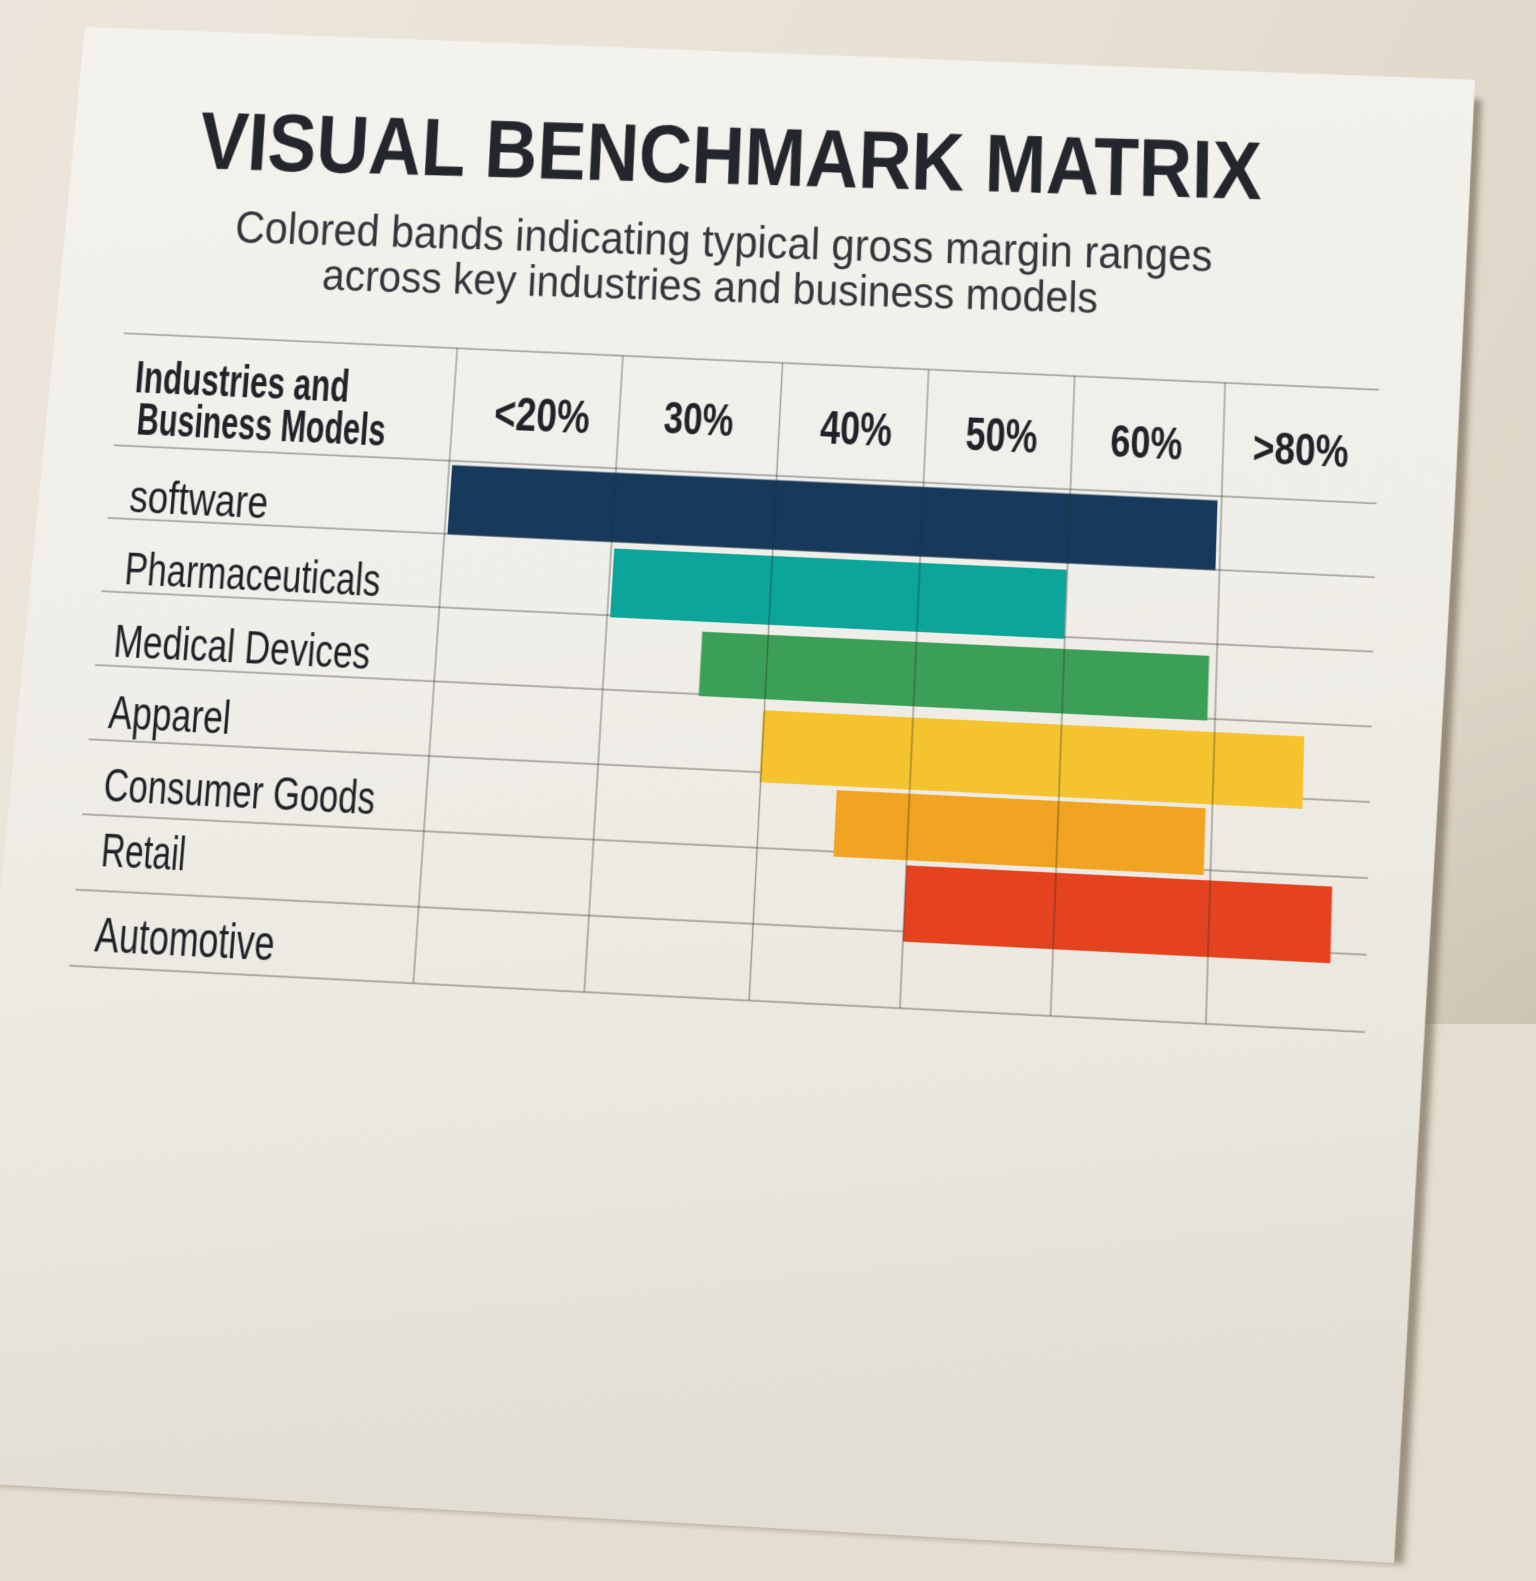 Image resolution: width=1536 pixels, height=1581 pixels. What do you see at coordinates (199, 500) in the screenshot?
I see `svg-text: software` at bounding box center [199, 500].